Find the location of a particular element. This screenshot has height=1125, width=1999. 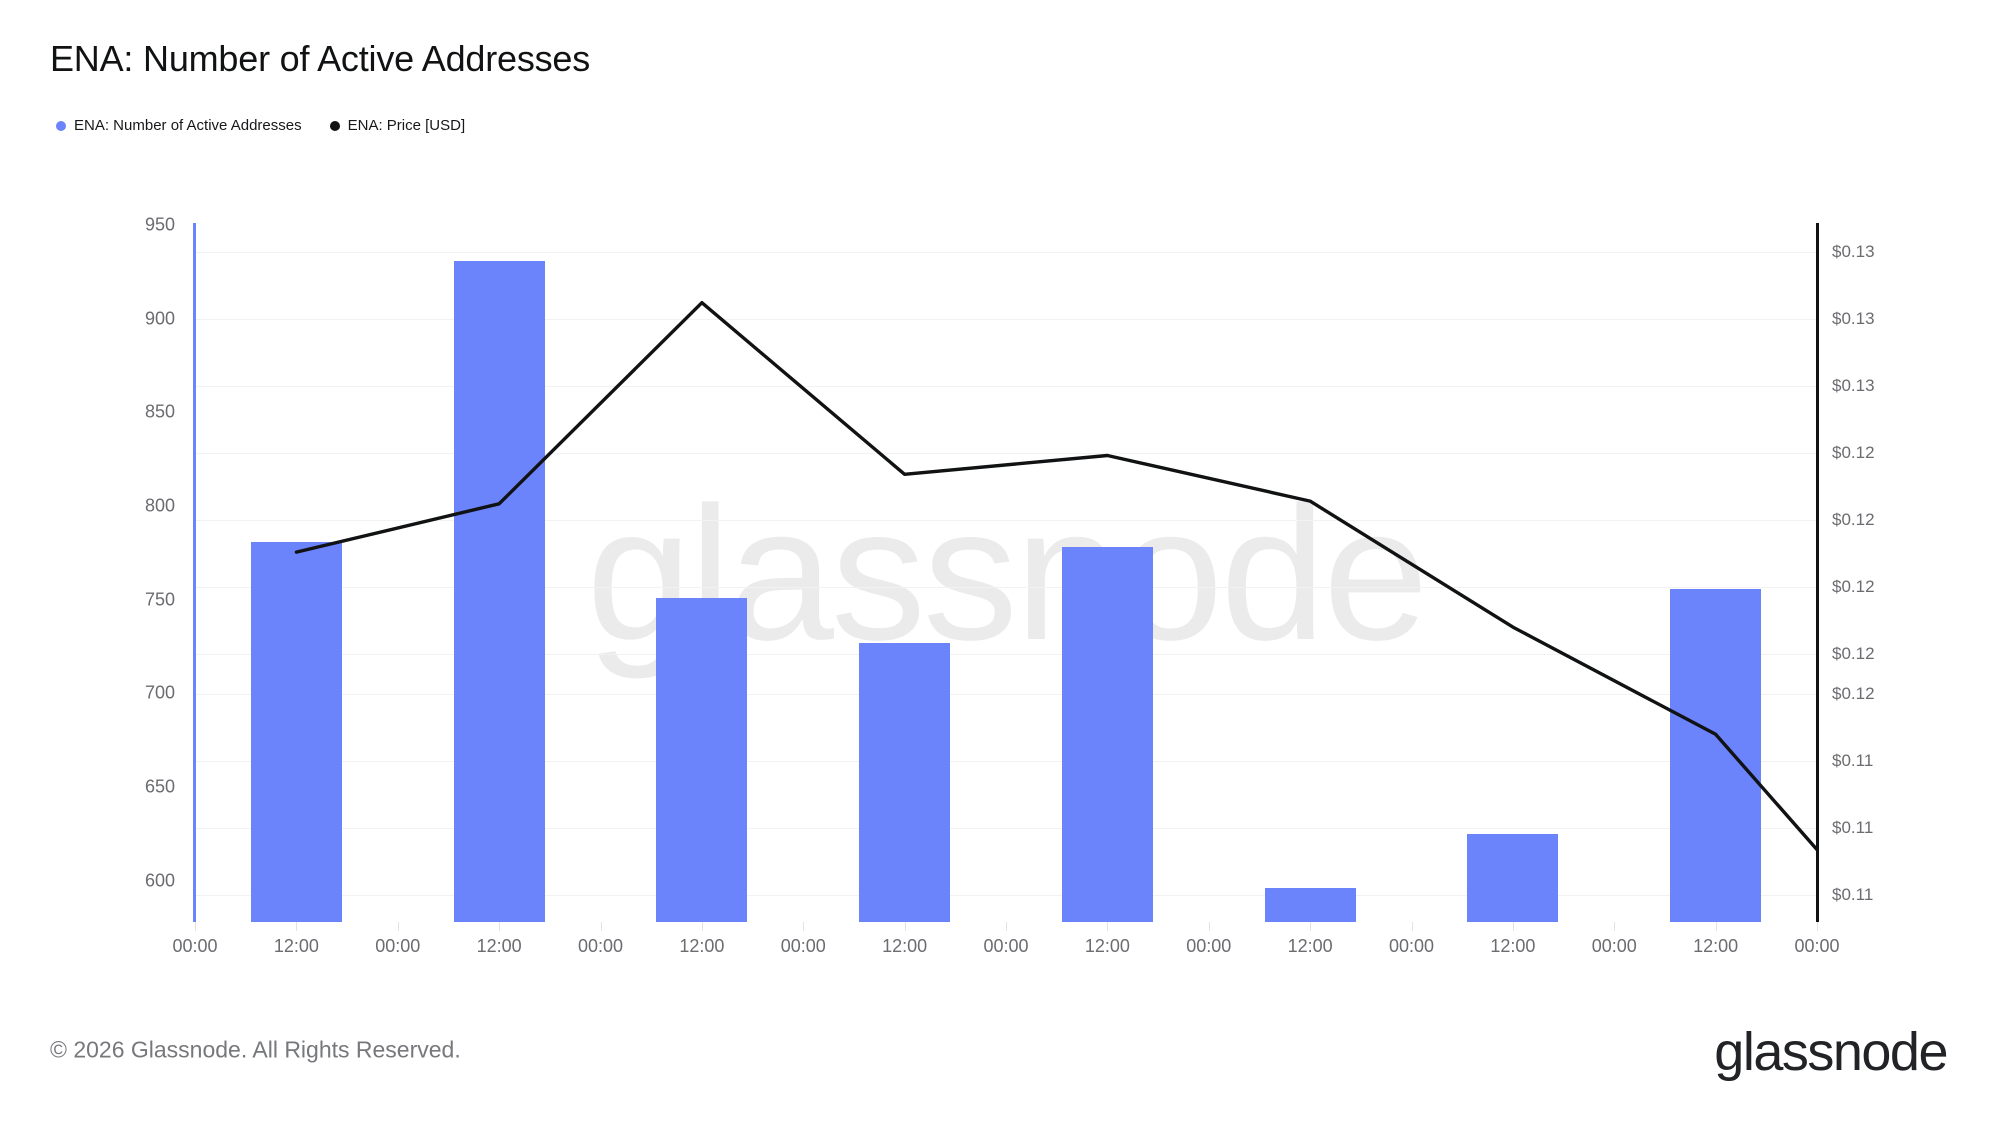

y-axis-left-line is located at coordinates (194, 572).